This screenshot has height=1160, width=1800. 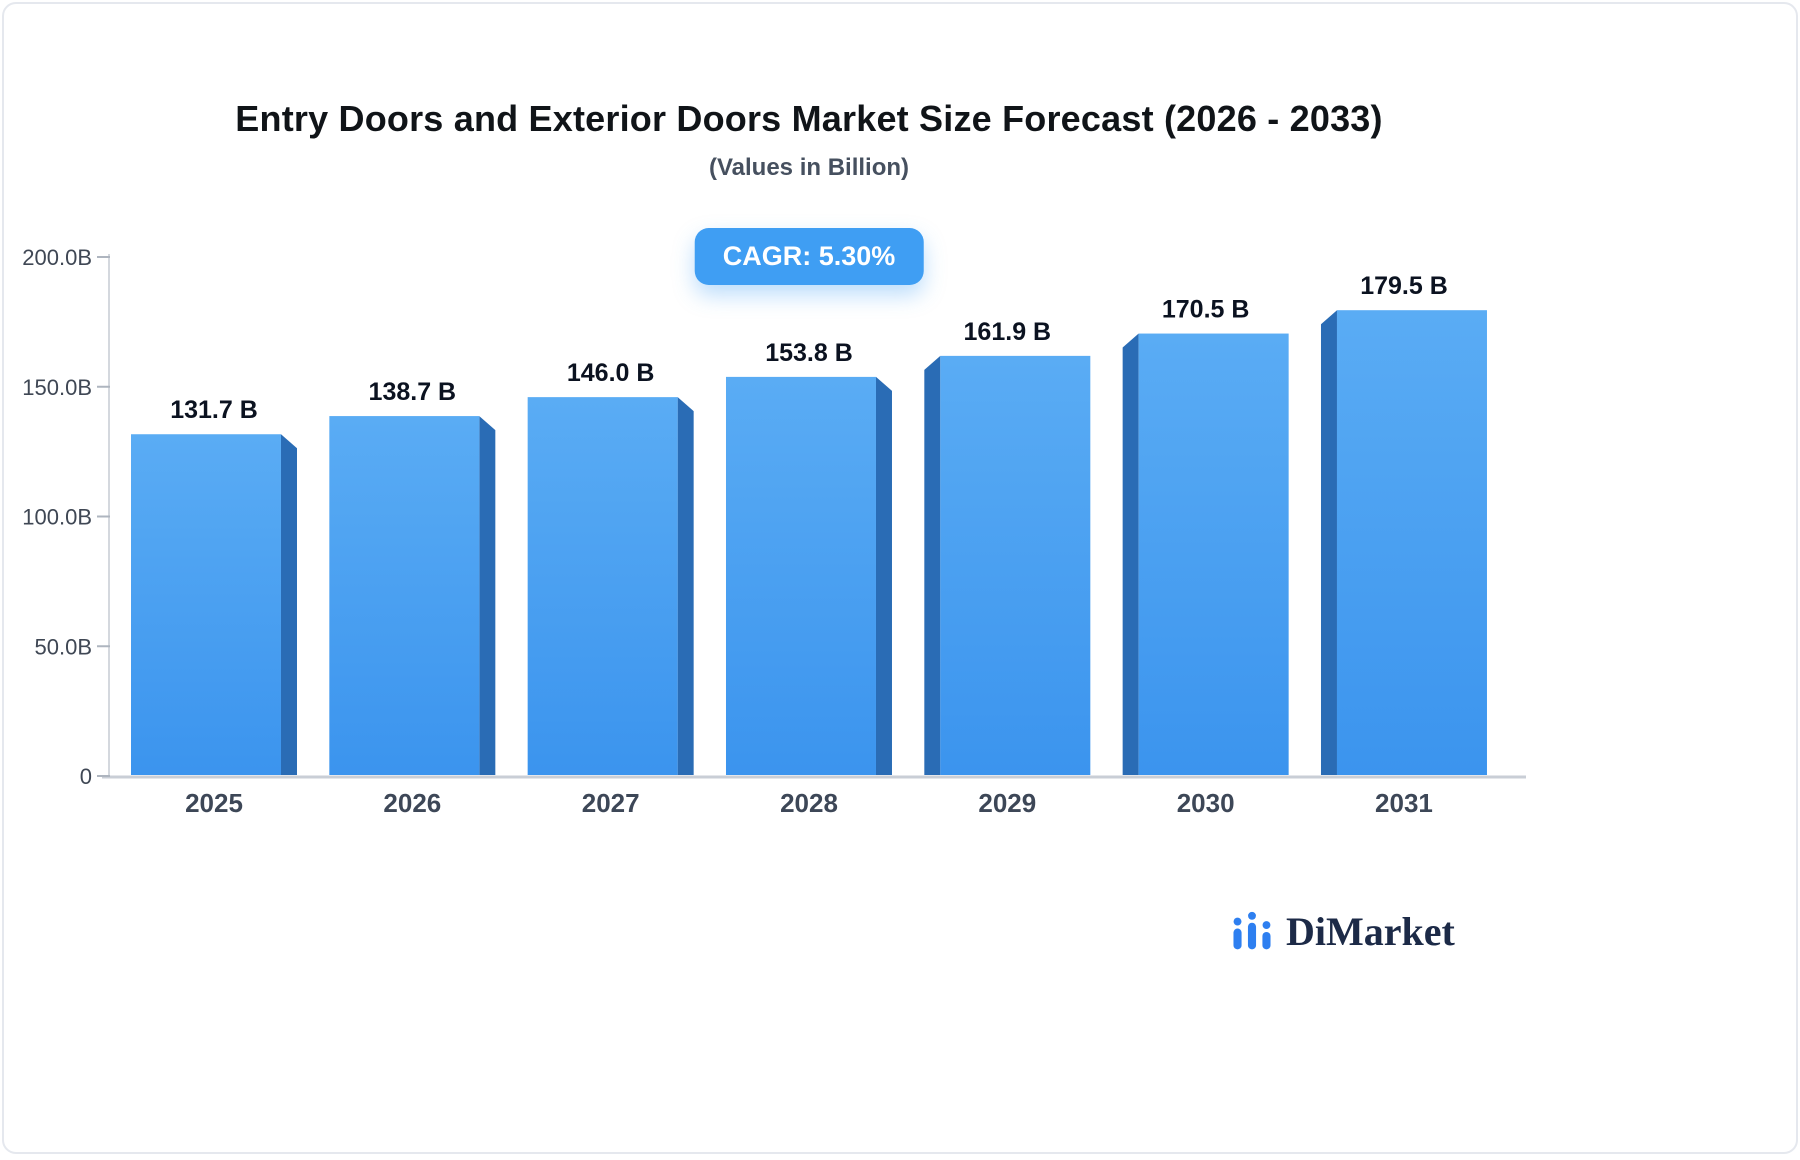 What do you see at coordinates (86, 776) in the screenshot?
I see `y-tick-label: 0` at bounding box center [86, 776].